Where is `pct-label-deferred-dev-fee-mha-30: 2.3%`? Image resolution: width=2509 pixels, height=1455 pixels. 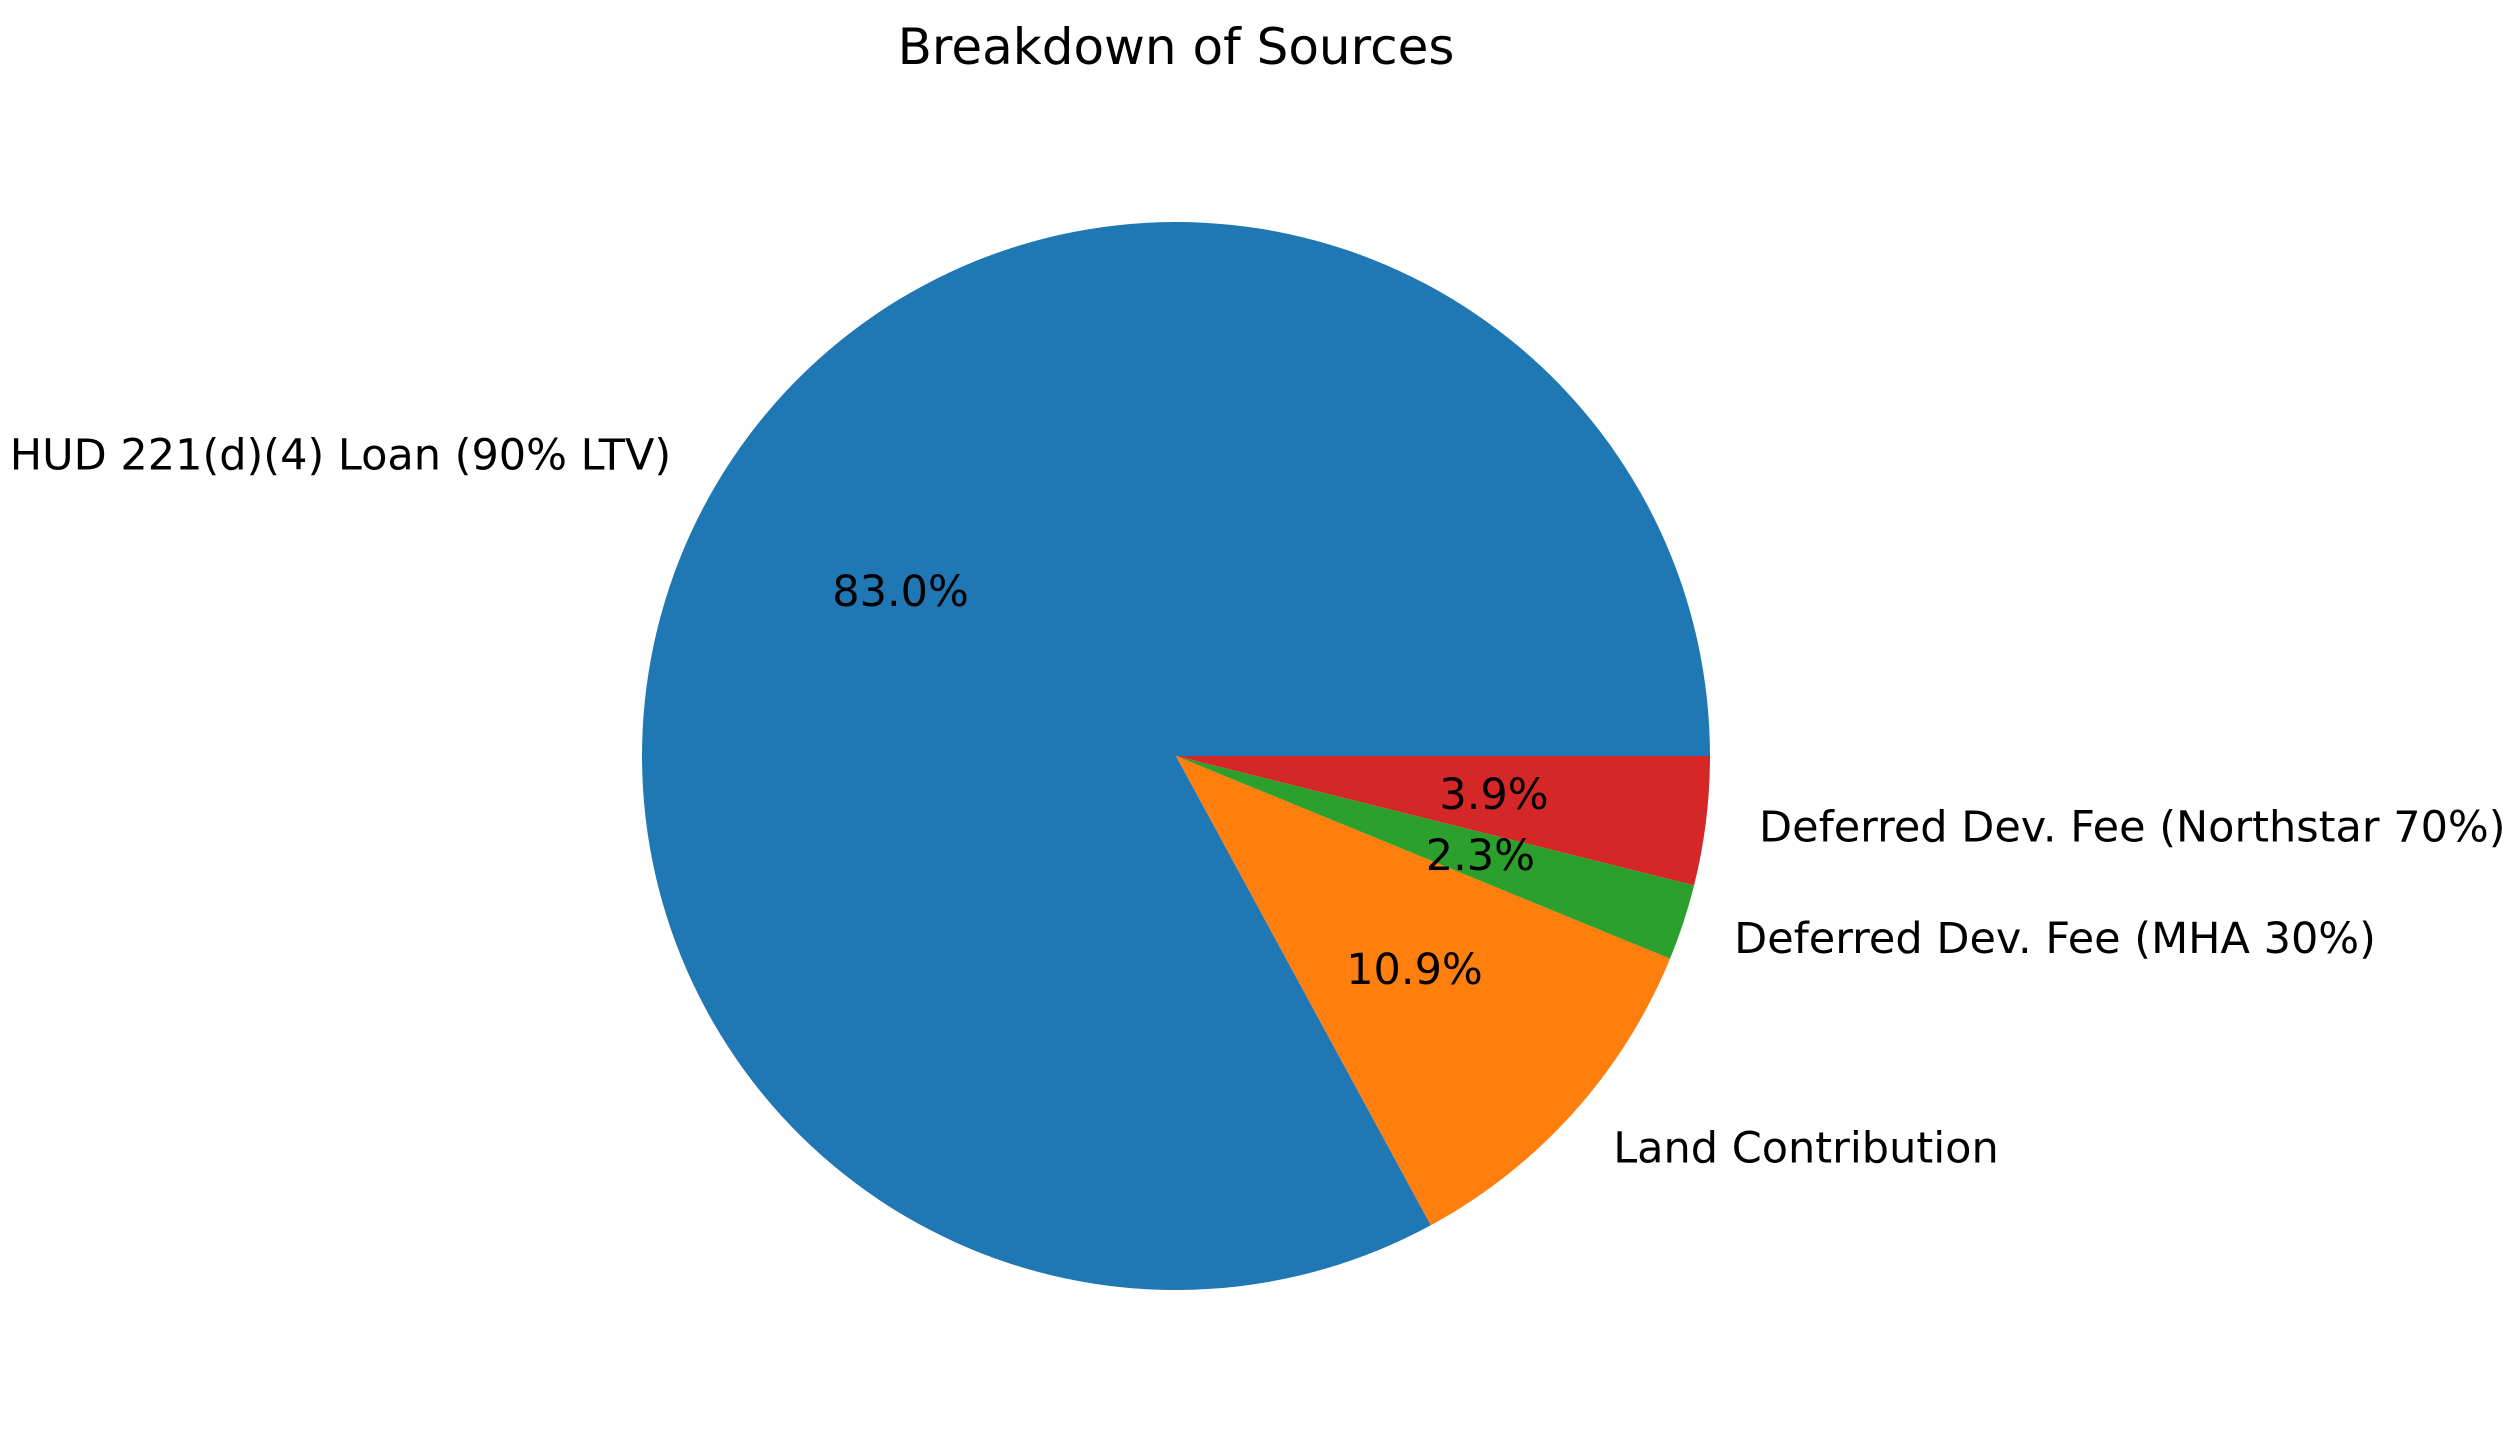 pct-label-deferred-dev-fee-mha-30: 2.3% is located at coordinates (1480, 856).